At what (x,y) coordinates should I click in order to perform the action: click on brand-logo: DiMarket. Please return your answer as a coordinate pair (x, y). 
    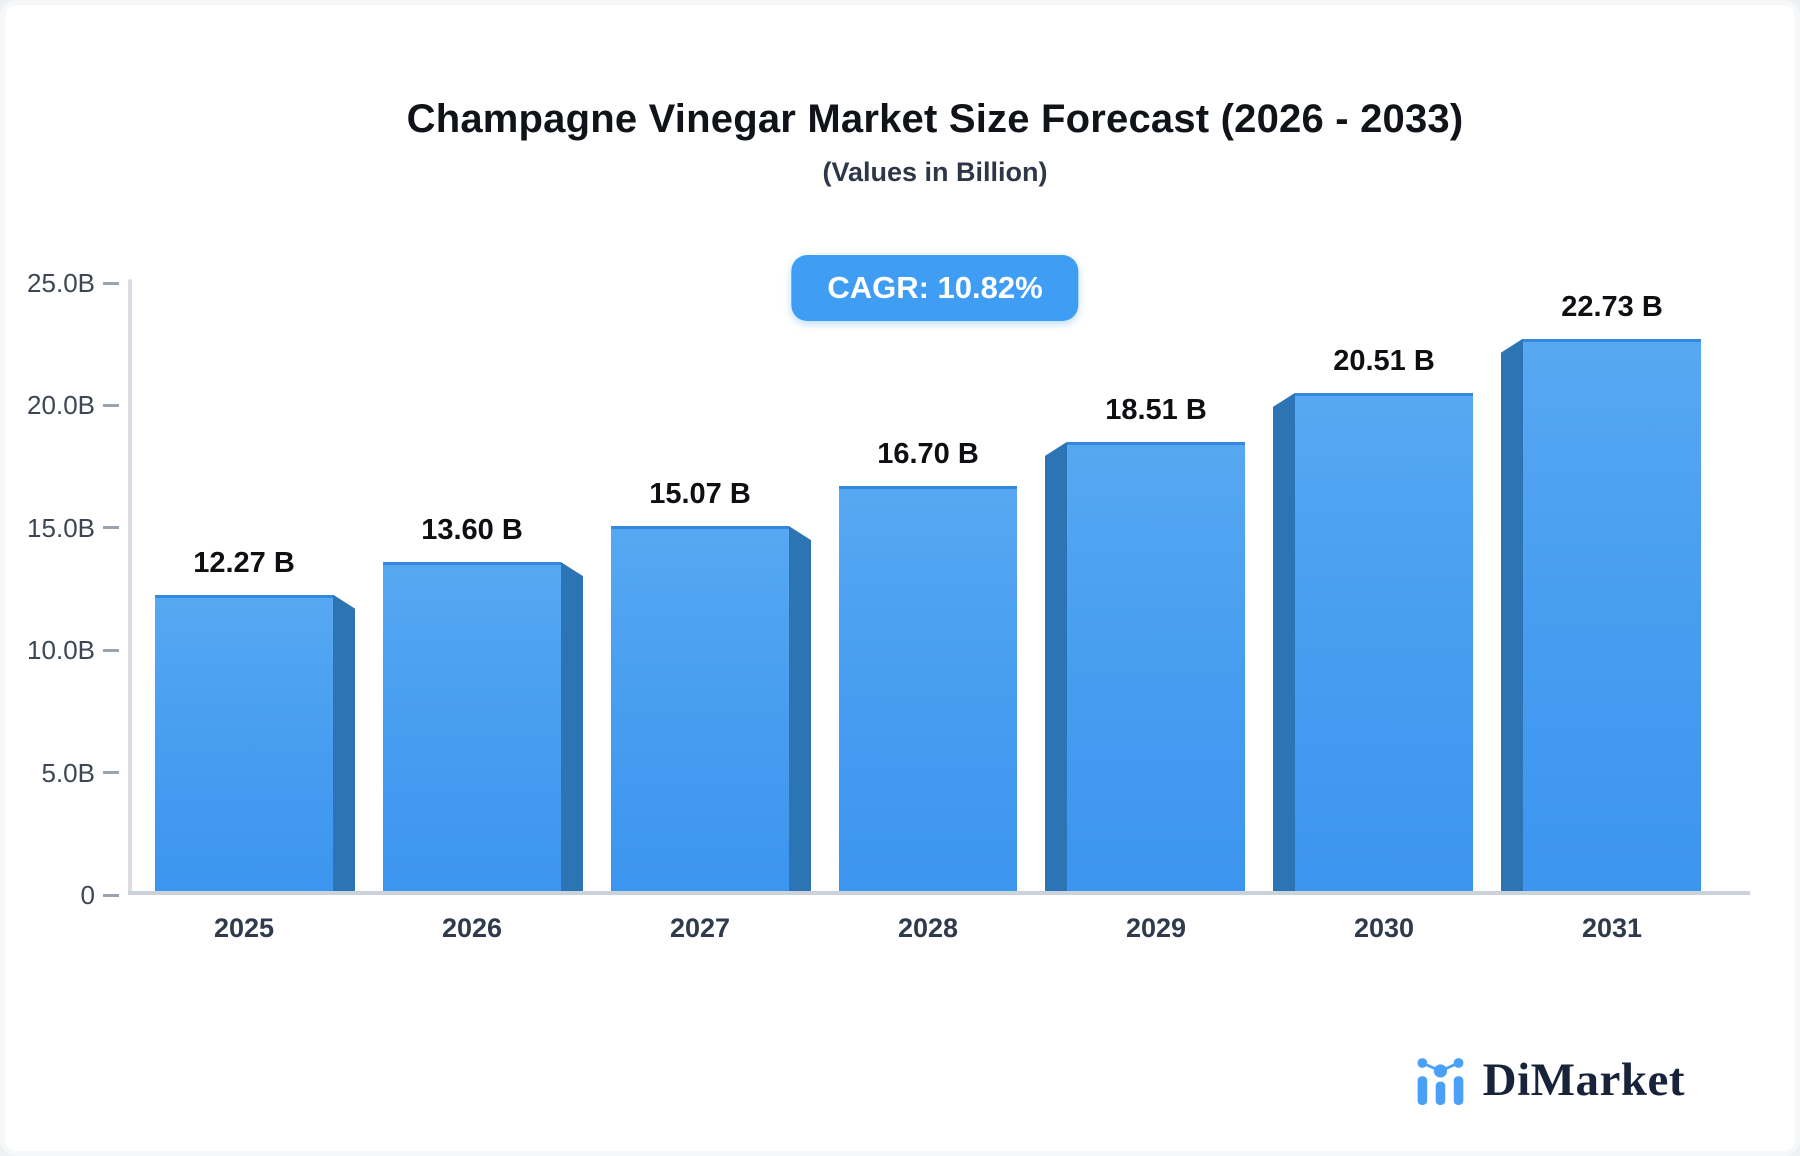
    Looking at the image, I should click on (1549, 1080).